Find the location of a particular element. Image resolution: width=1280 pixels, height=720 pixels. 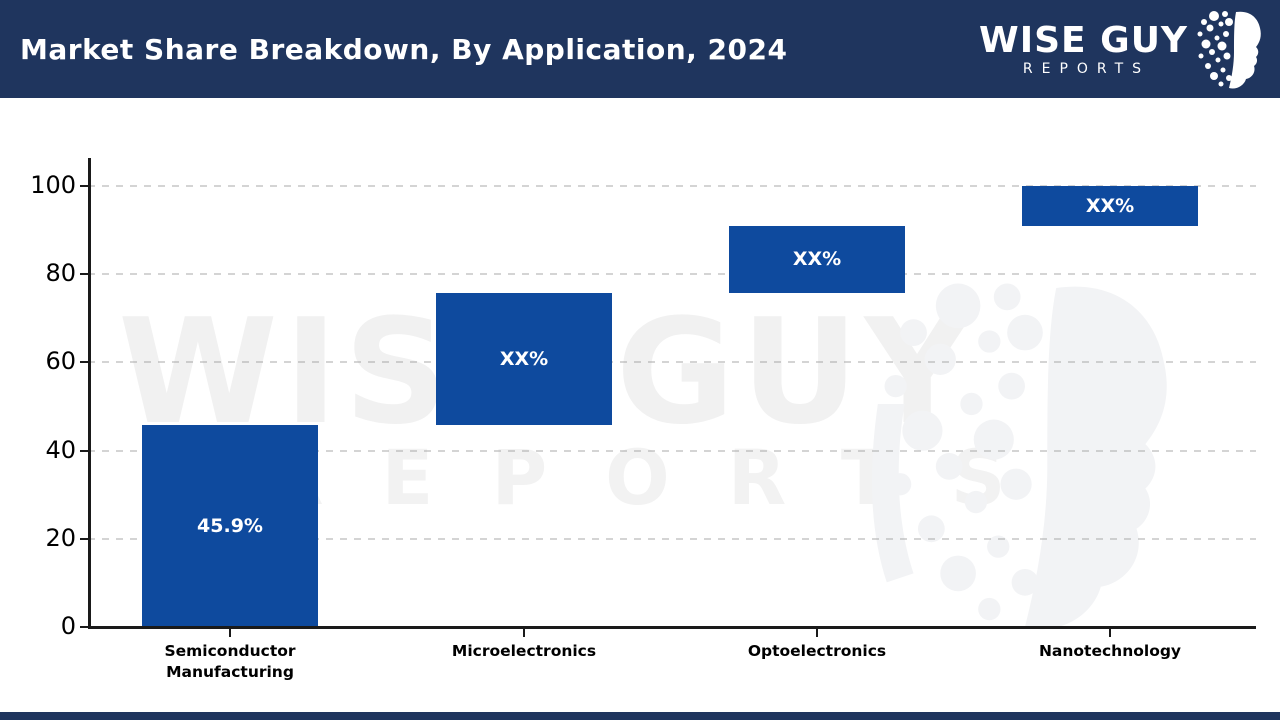

logo-wordmark-line2: REPORTS is located at coordinates (1086, 69).